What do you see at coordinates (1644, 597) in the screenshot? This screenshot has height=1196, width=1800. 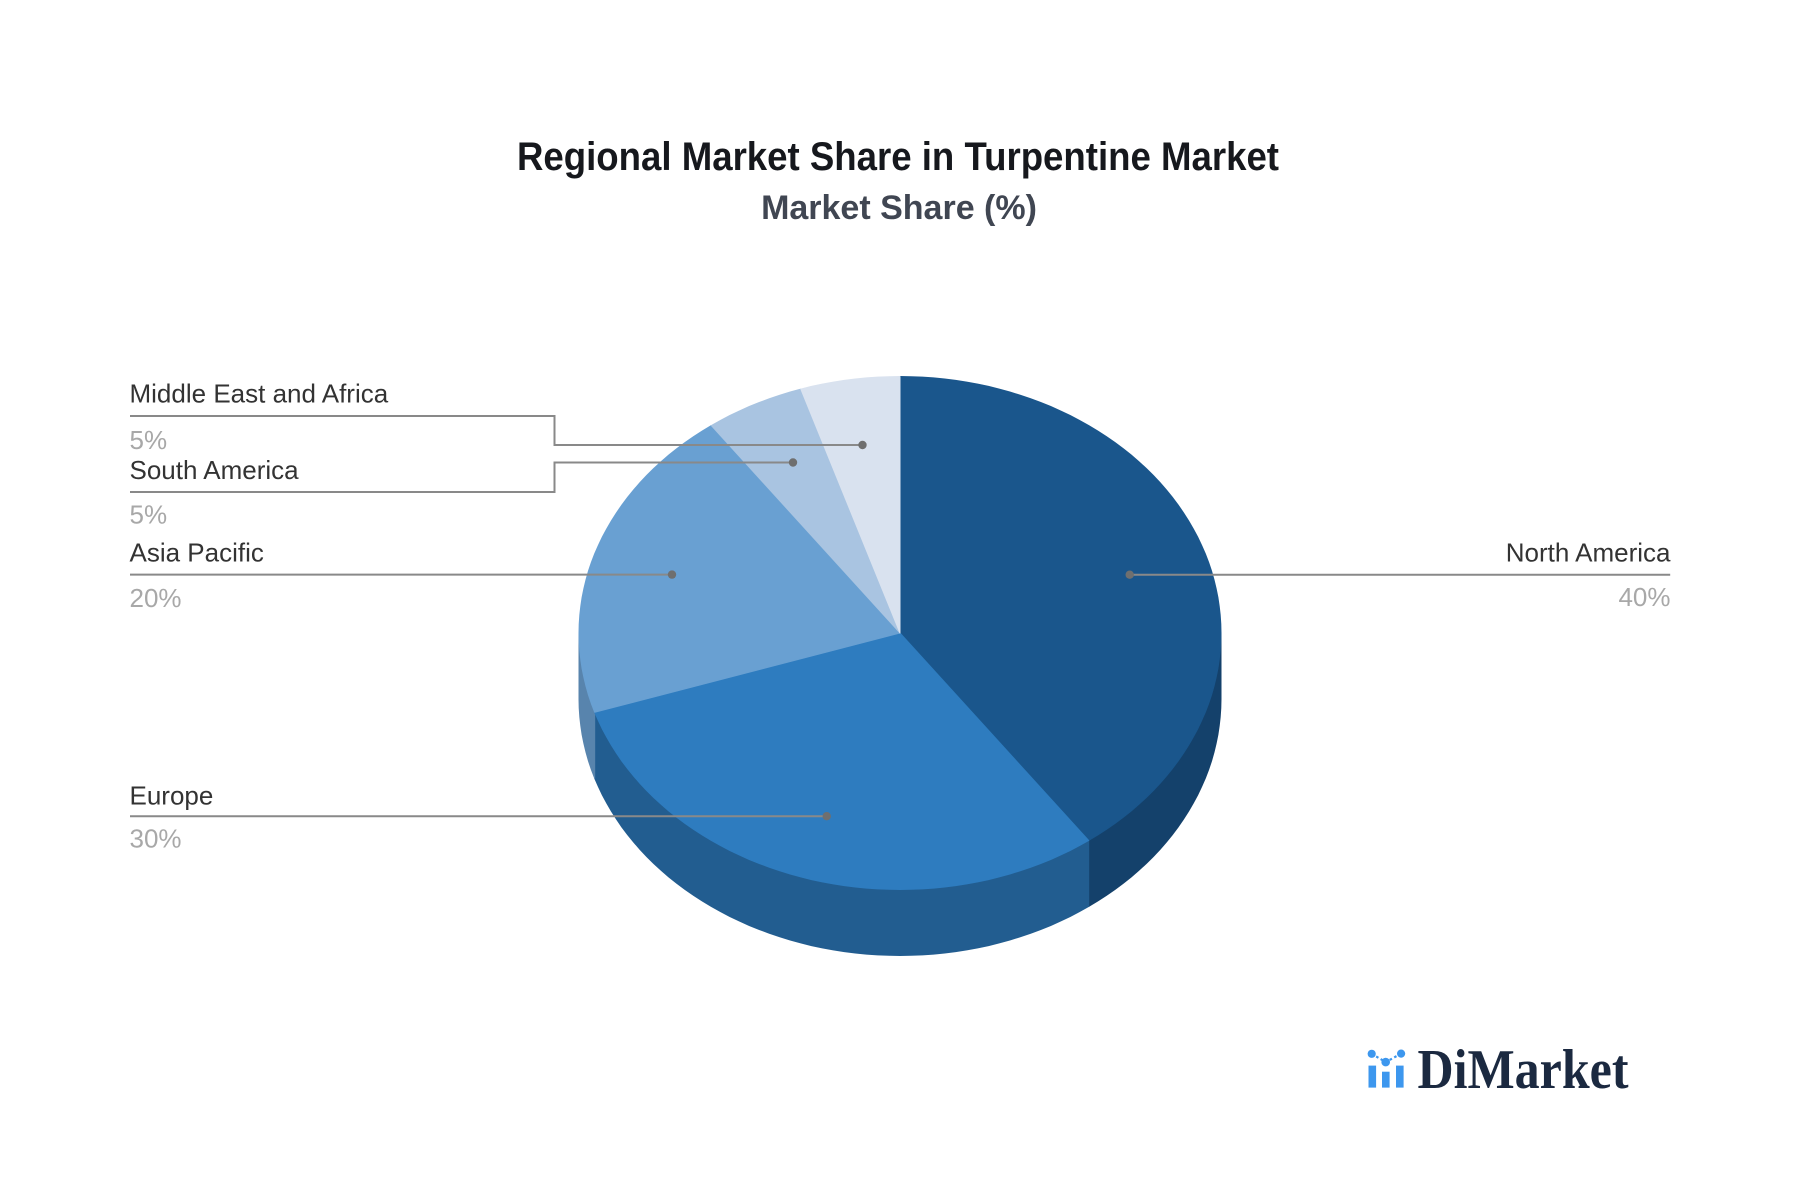 I see `svg-text: 40%` at bounding box center [1644, 597].